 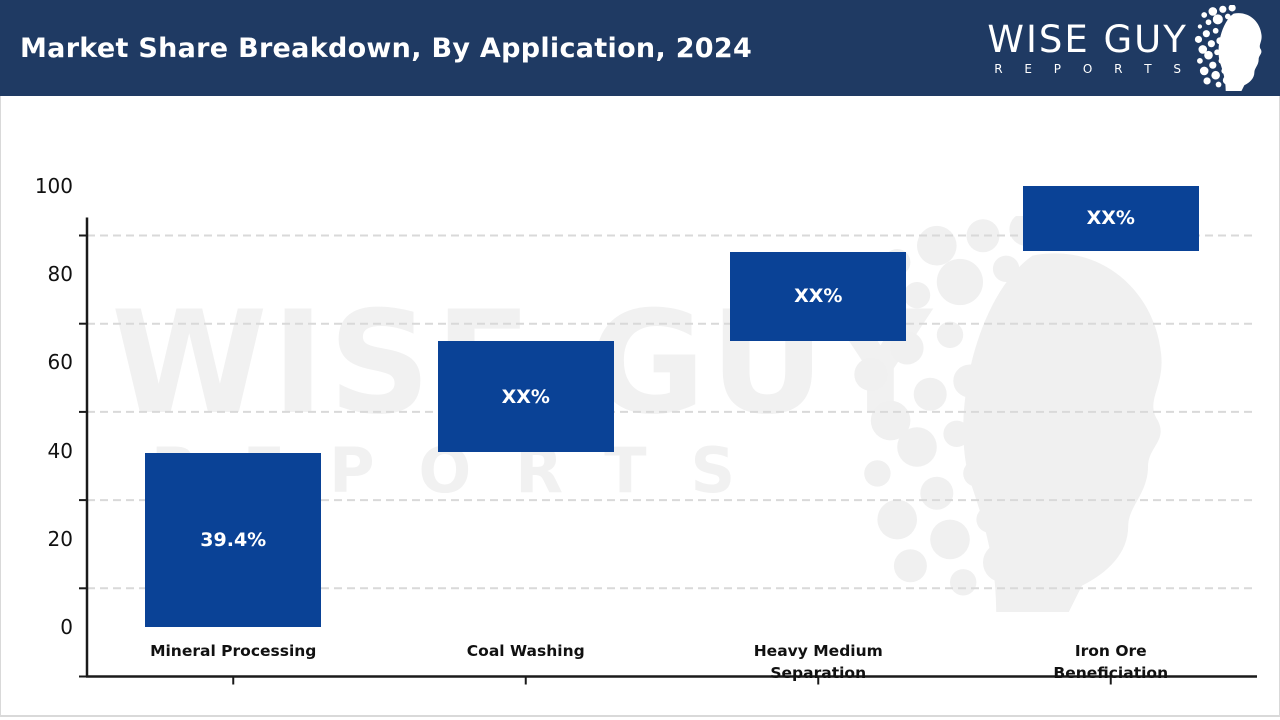 What do you see at coordinates (1110, 651) in the screenshot?
I see `x-category-label-line: Iron Ore` at bounding box center [1110, 651].